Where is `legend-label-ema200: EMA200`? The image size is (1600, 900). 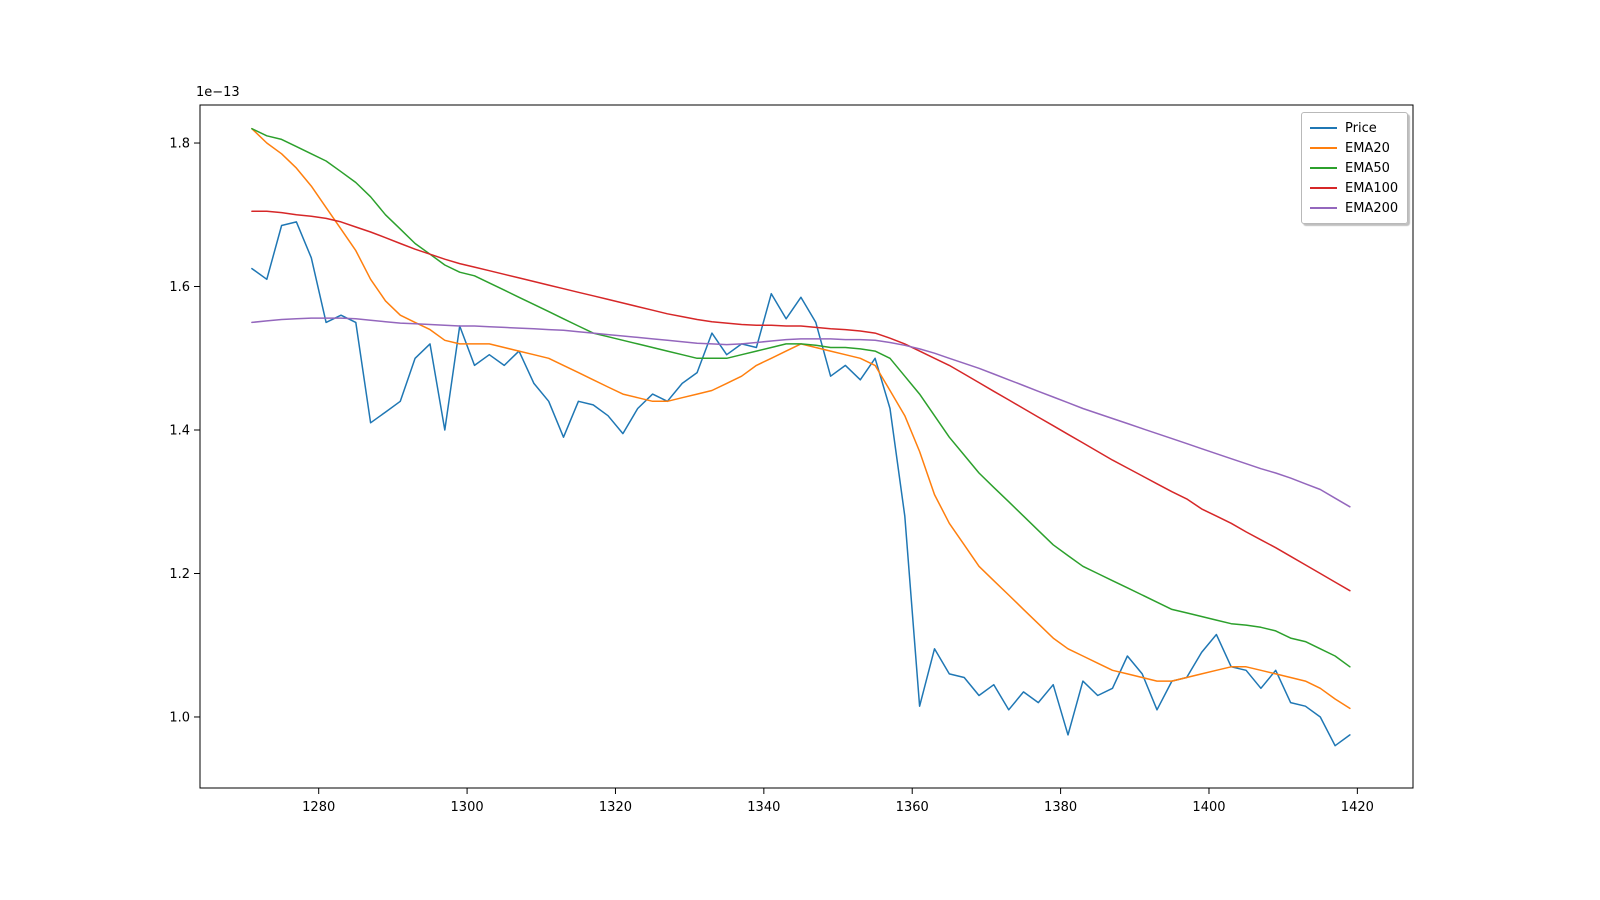 legend-label-ema200: EMA200 is located at coordinates (1372, 208).